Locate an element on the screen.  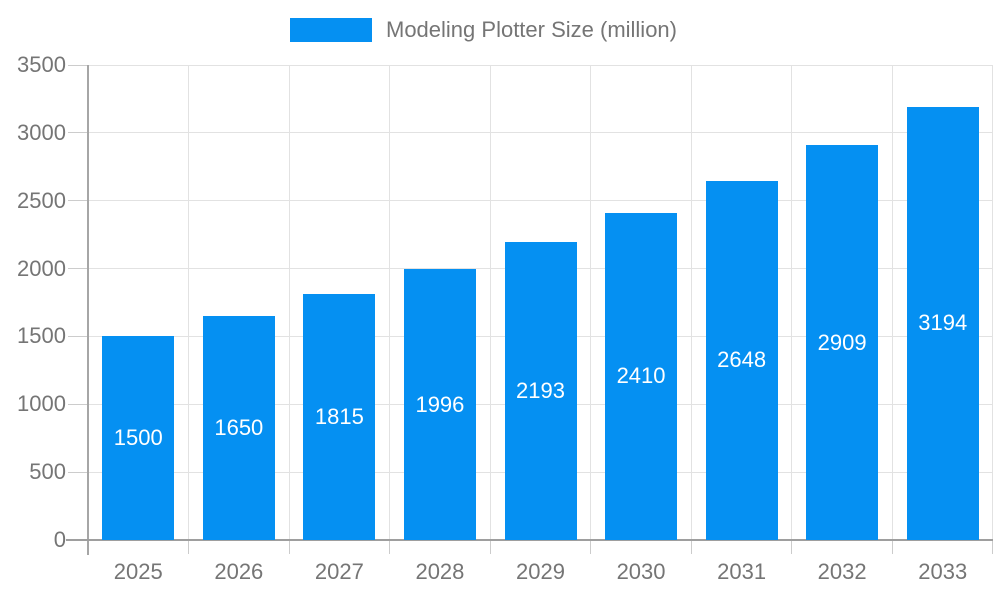
legend-item: Modeling Plotter Size (million) is located at coordinates (483, 30).